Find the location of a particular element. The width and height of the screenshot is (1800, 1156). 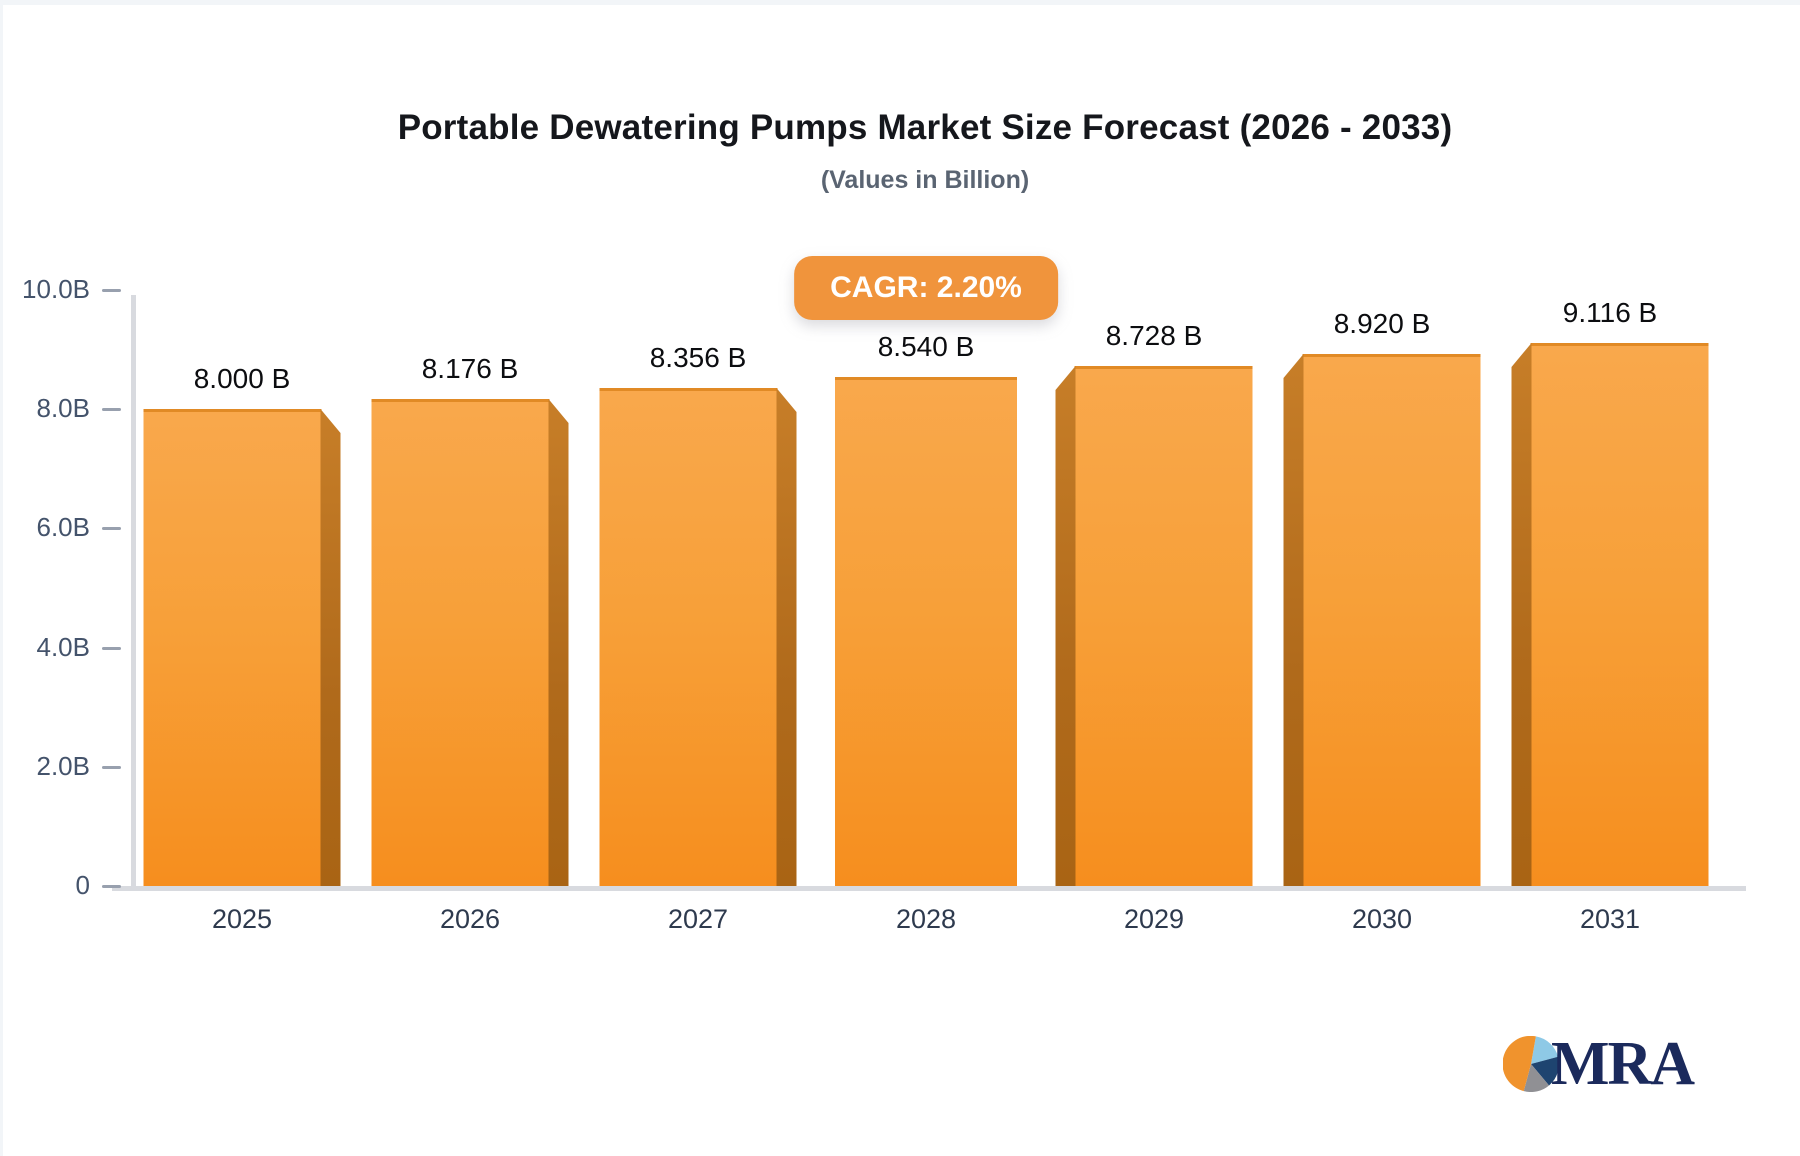

x-axis-baseline is located at coordinates (929, 888).